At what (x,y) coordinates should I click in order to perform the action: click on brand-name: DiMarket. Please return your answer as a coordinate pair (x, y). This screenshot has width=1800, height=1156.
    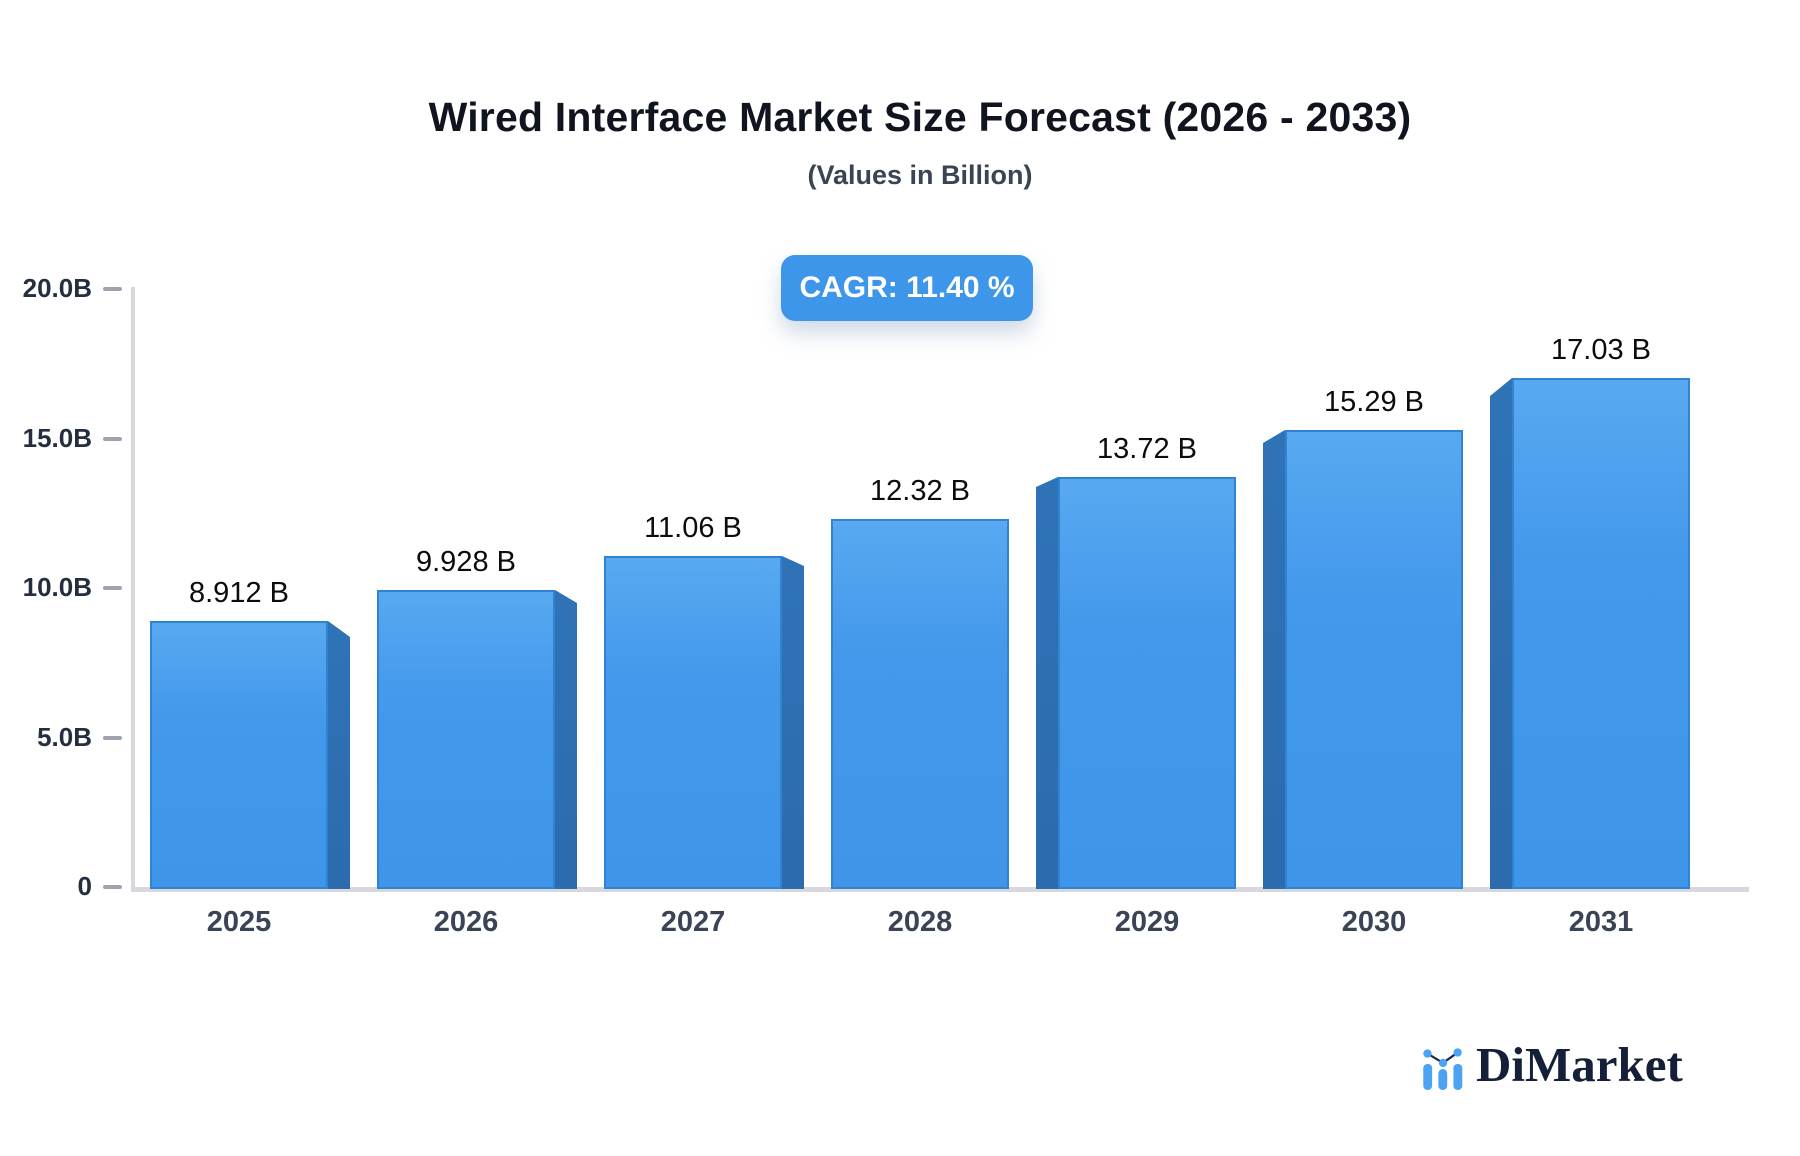
    Looking at the image, I should click on (1579, 1064).